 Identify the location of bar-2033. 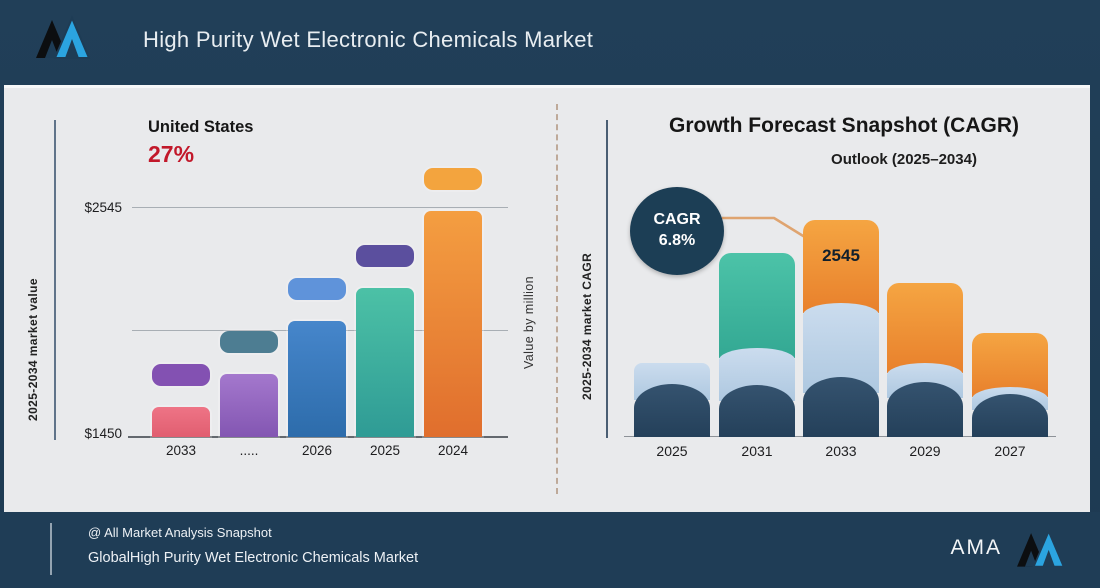
(181, 422).